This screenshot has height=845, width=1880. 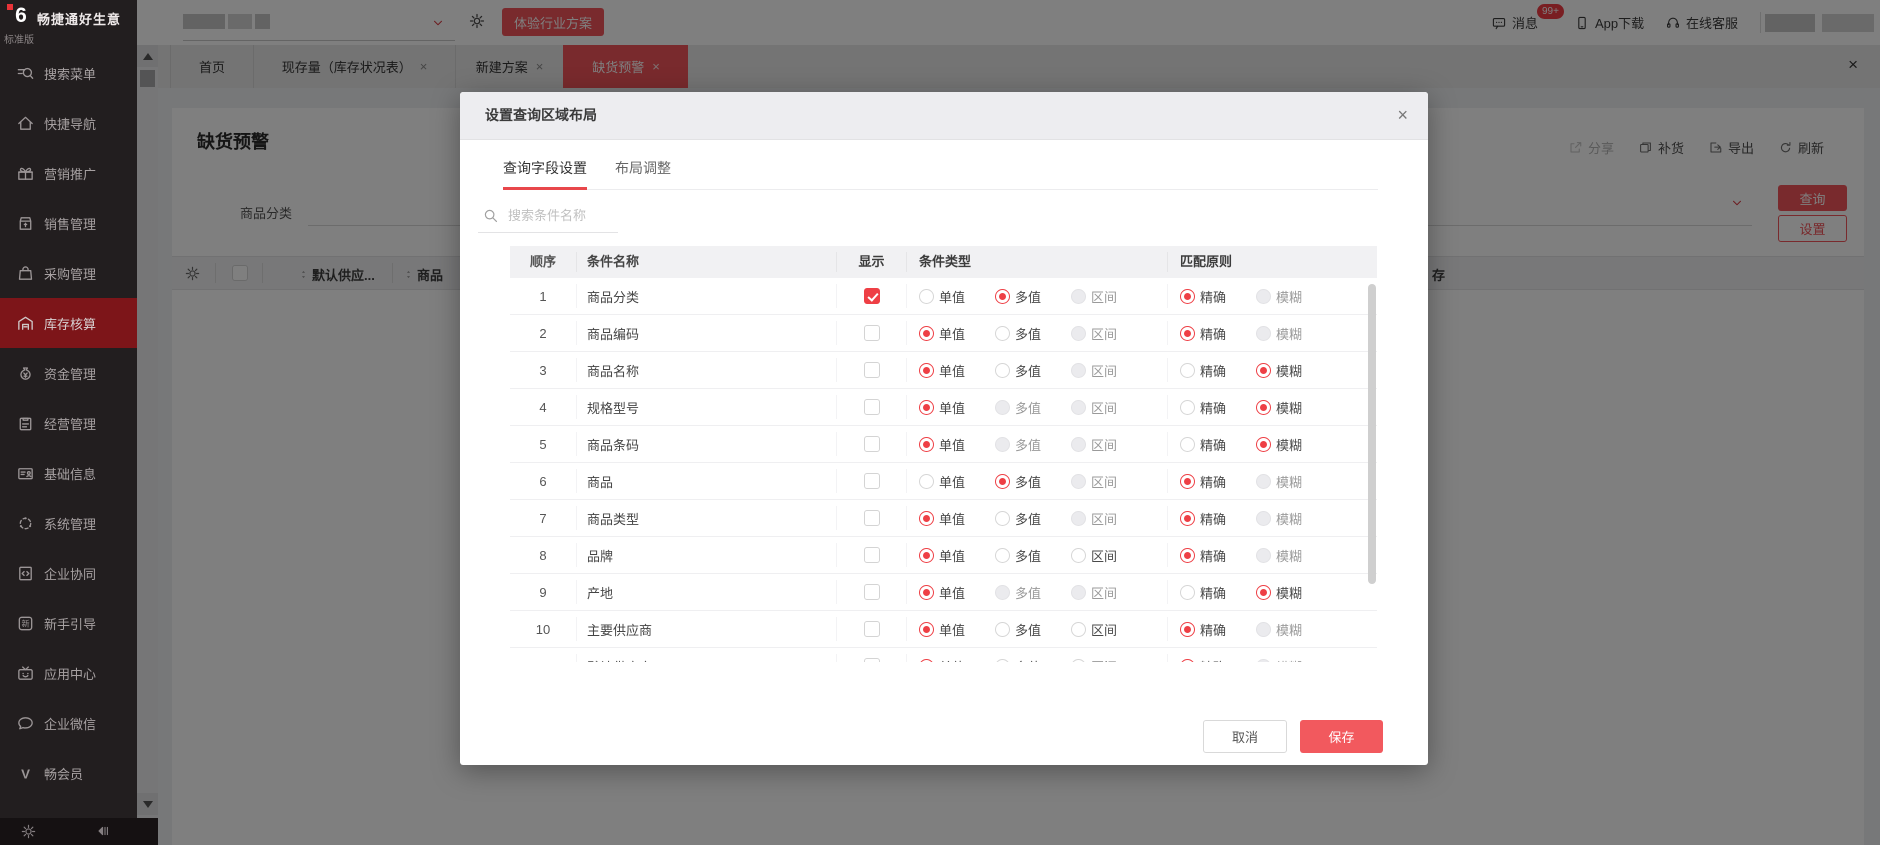 What do you see at coordinates (103, 831) in the screenshot?
I see `collapse-sidebar-icon` at bounding box center [103, 831].